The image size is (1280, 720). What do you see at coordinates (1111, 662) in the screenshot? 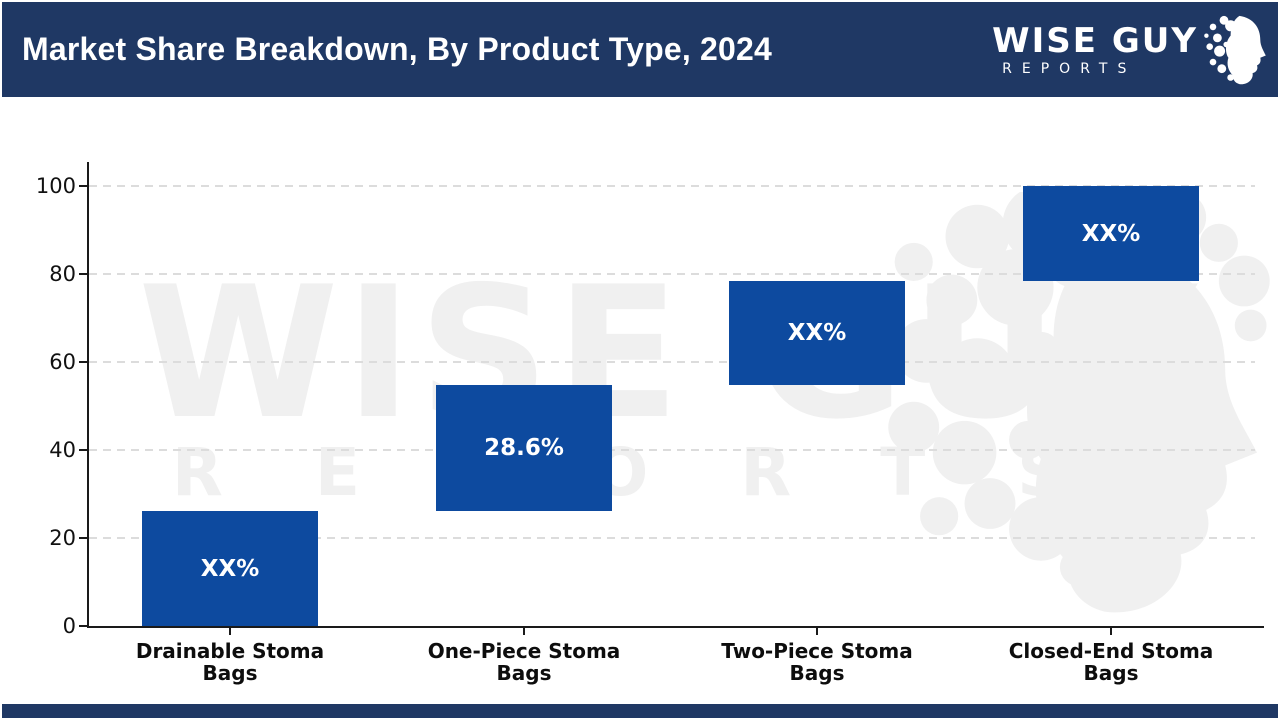
I see `category-label: Closed-End Stoma Bags` at bounding box center [1111, 662].